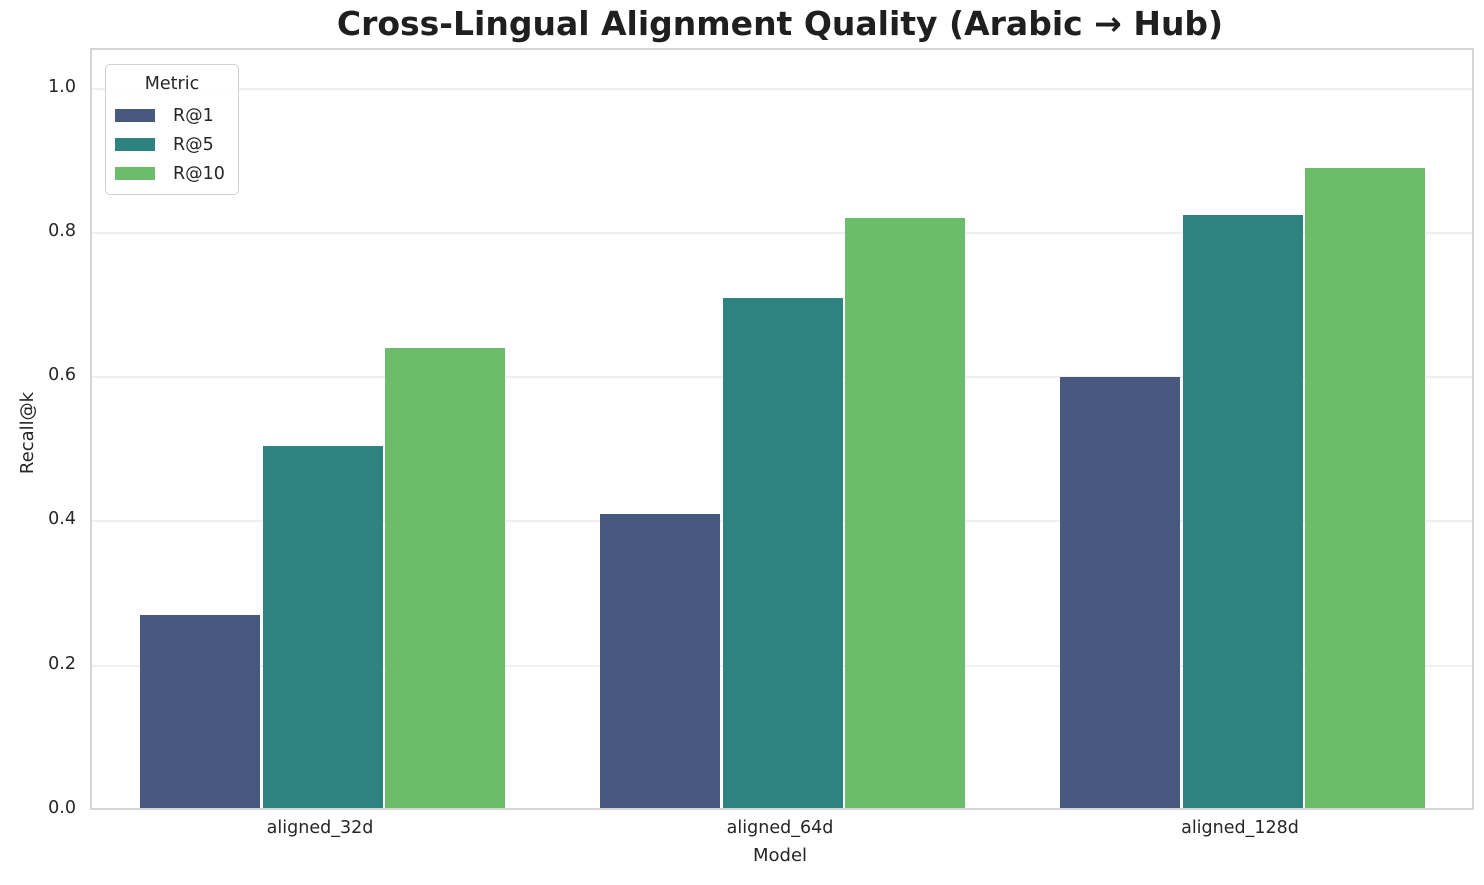 Image resolution: width=1484 pixels, height=885 pixels. I want to click on legend: Metric R@1 R@5 R@10, so click(172, 129).